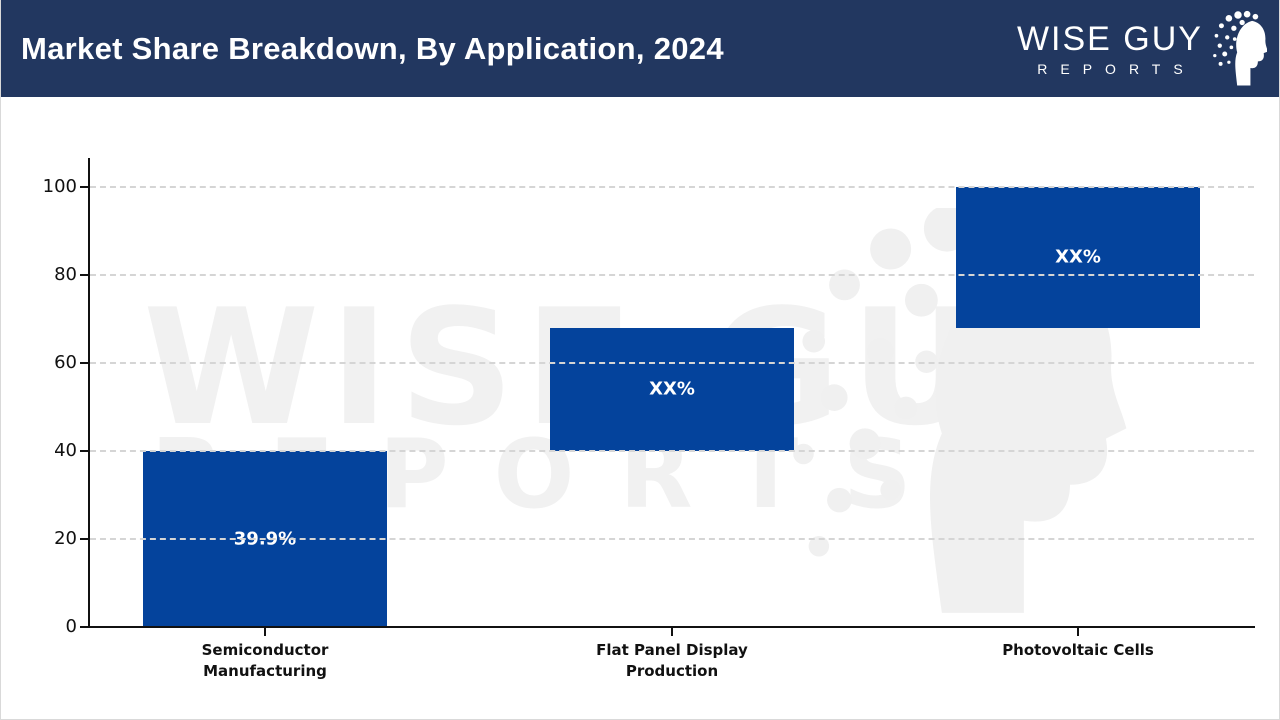  What do you see at coordinates (71, 626) in the screenshot?
I see `y-tick-label: 0` at bounding box center [71, 626].